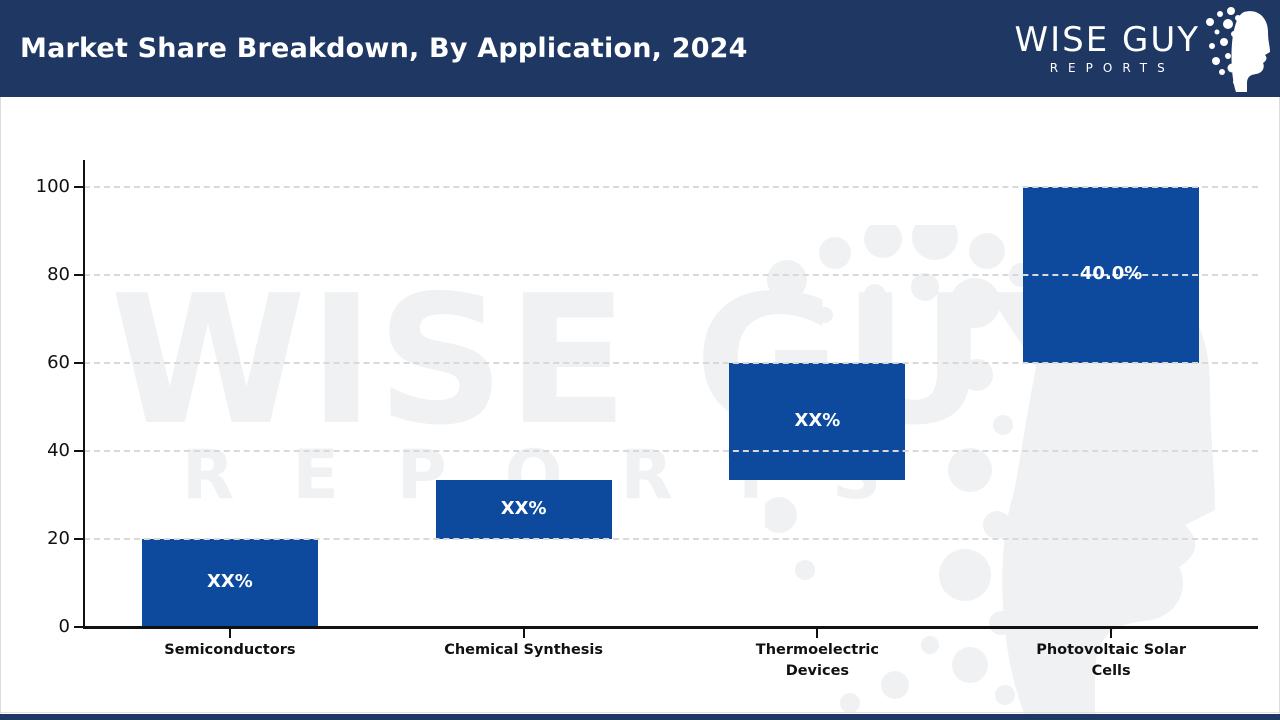 The image size is (1280, 720). What do you see at coordinates (670, 627) in the screenshot?
I see `x-axis-line` at bounding box center [670, 627].